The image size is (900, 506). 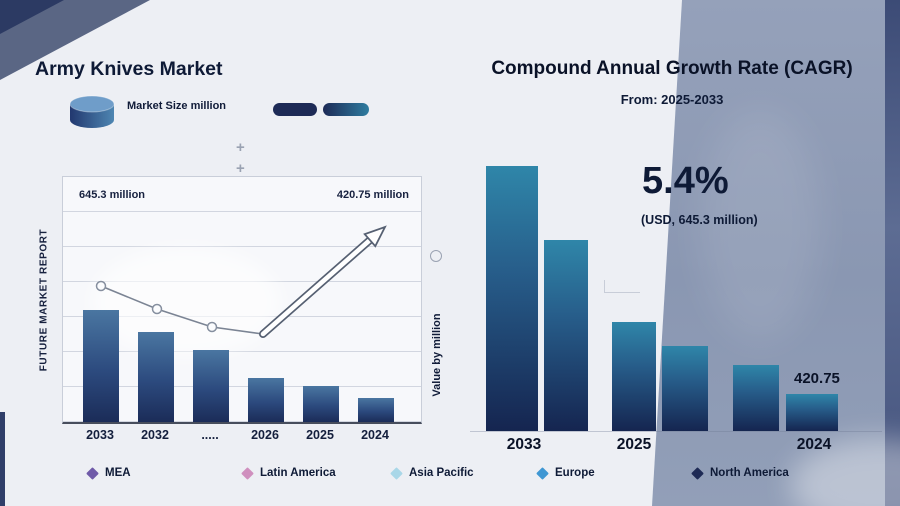 What do you see at coordinates (92, 114) in the screenshot?
I see `database-icon` at bounding box center [92, 114].